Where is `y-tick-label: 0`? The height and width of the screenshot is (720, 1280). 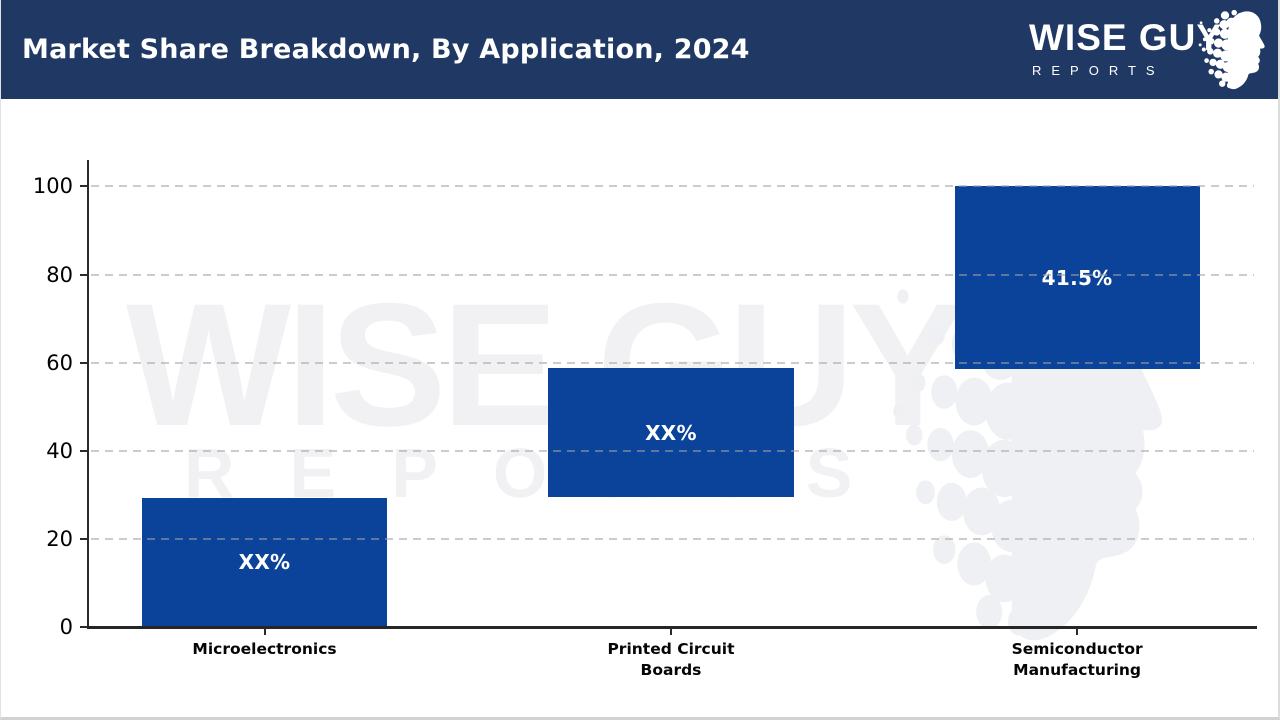 y-tick-label: 0 is located at coordinates (66, 627).